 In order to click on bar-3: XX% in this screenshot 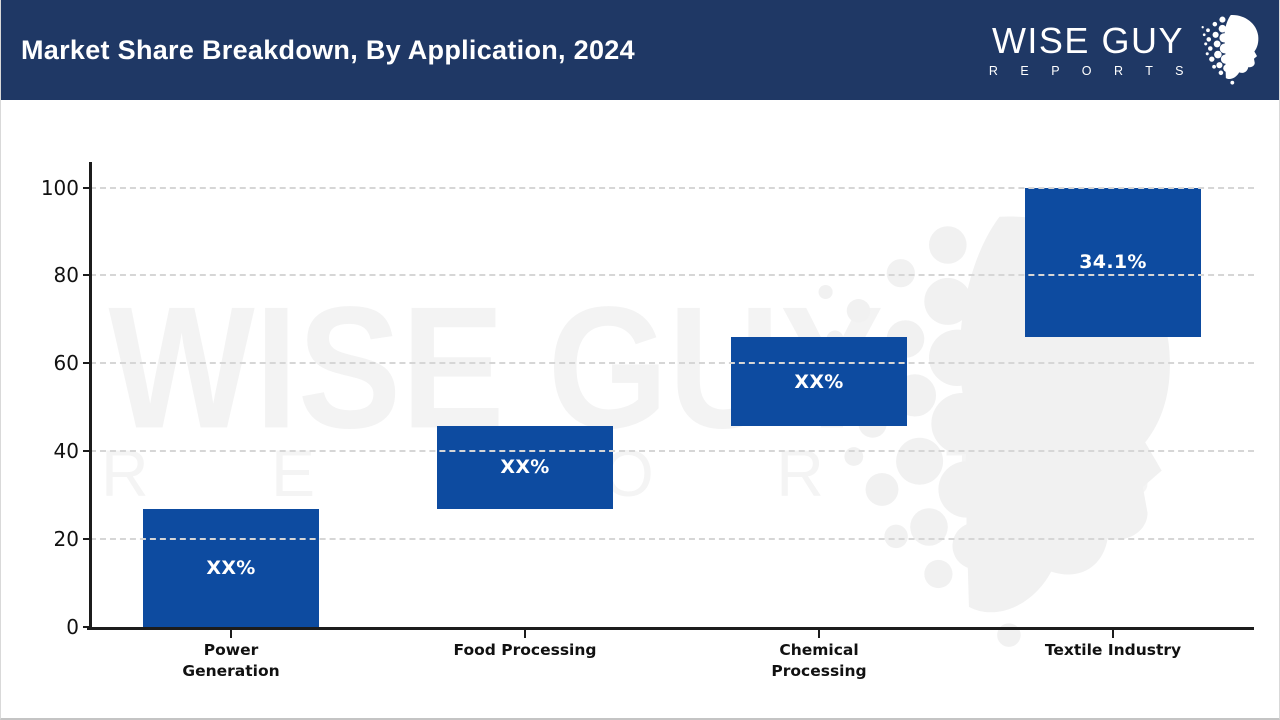, I will do `click(819, 381)`.